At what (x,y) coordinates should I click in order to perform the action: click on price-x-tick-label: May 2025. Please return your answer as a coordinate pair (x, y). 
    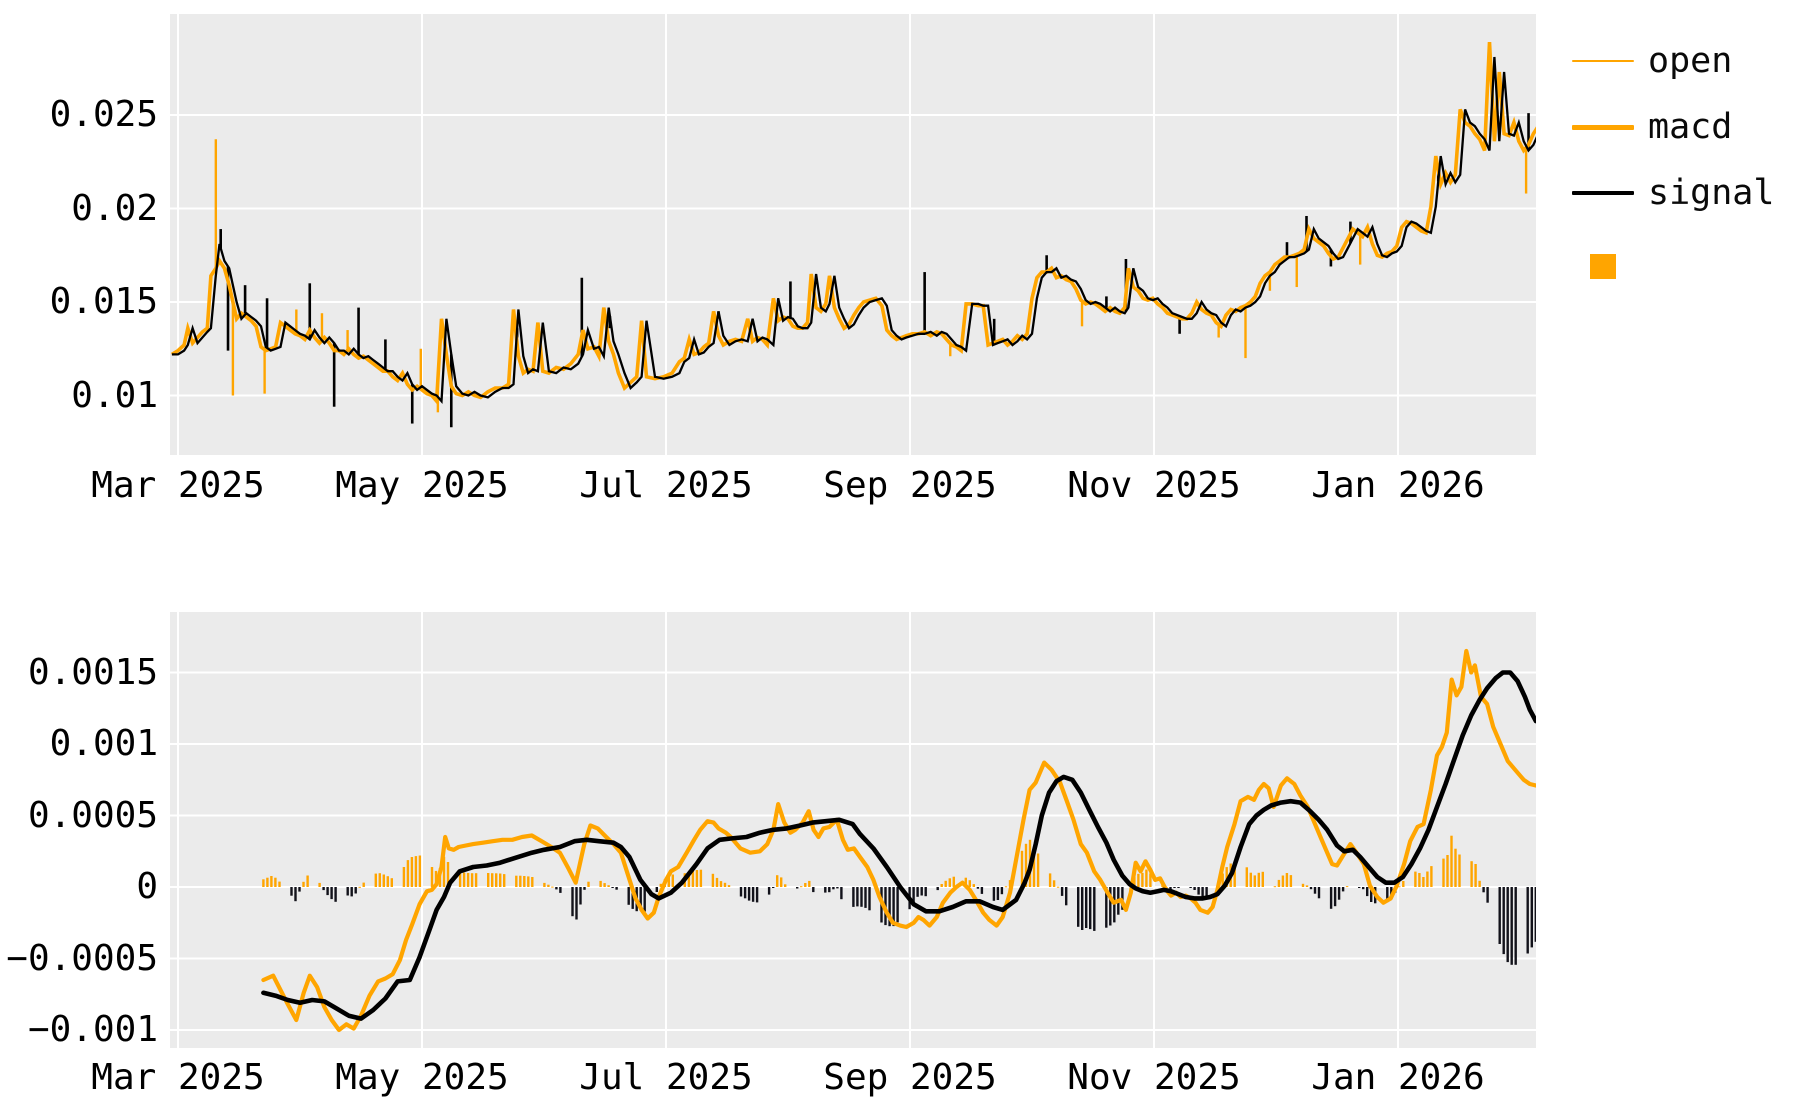
    Looking at the image, I should click on (422, 485).